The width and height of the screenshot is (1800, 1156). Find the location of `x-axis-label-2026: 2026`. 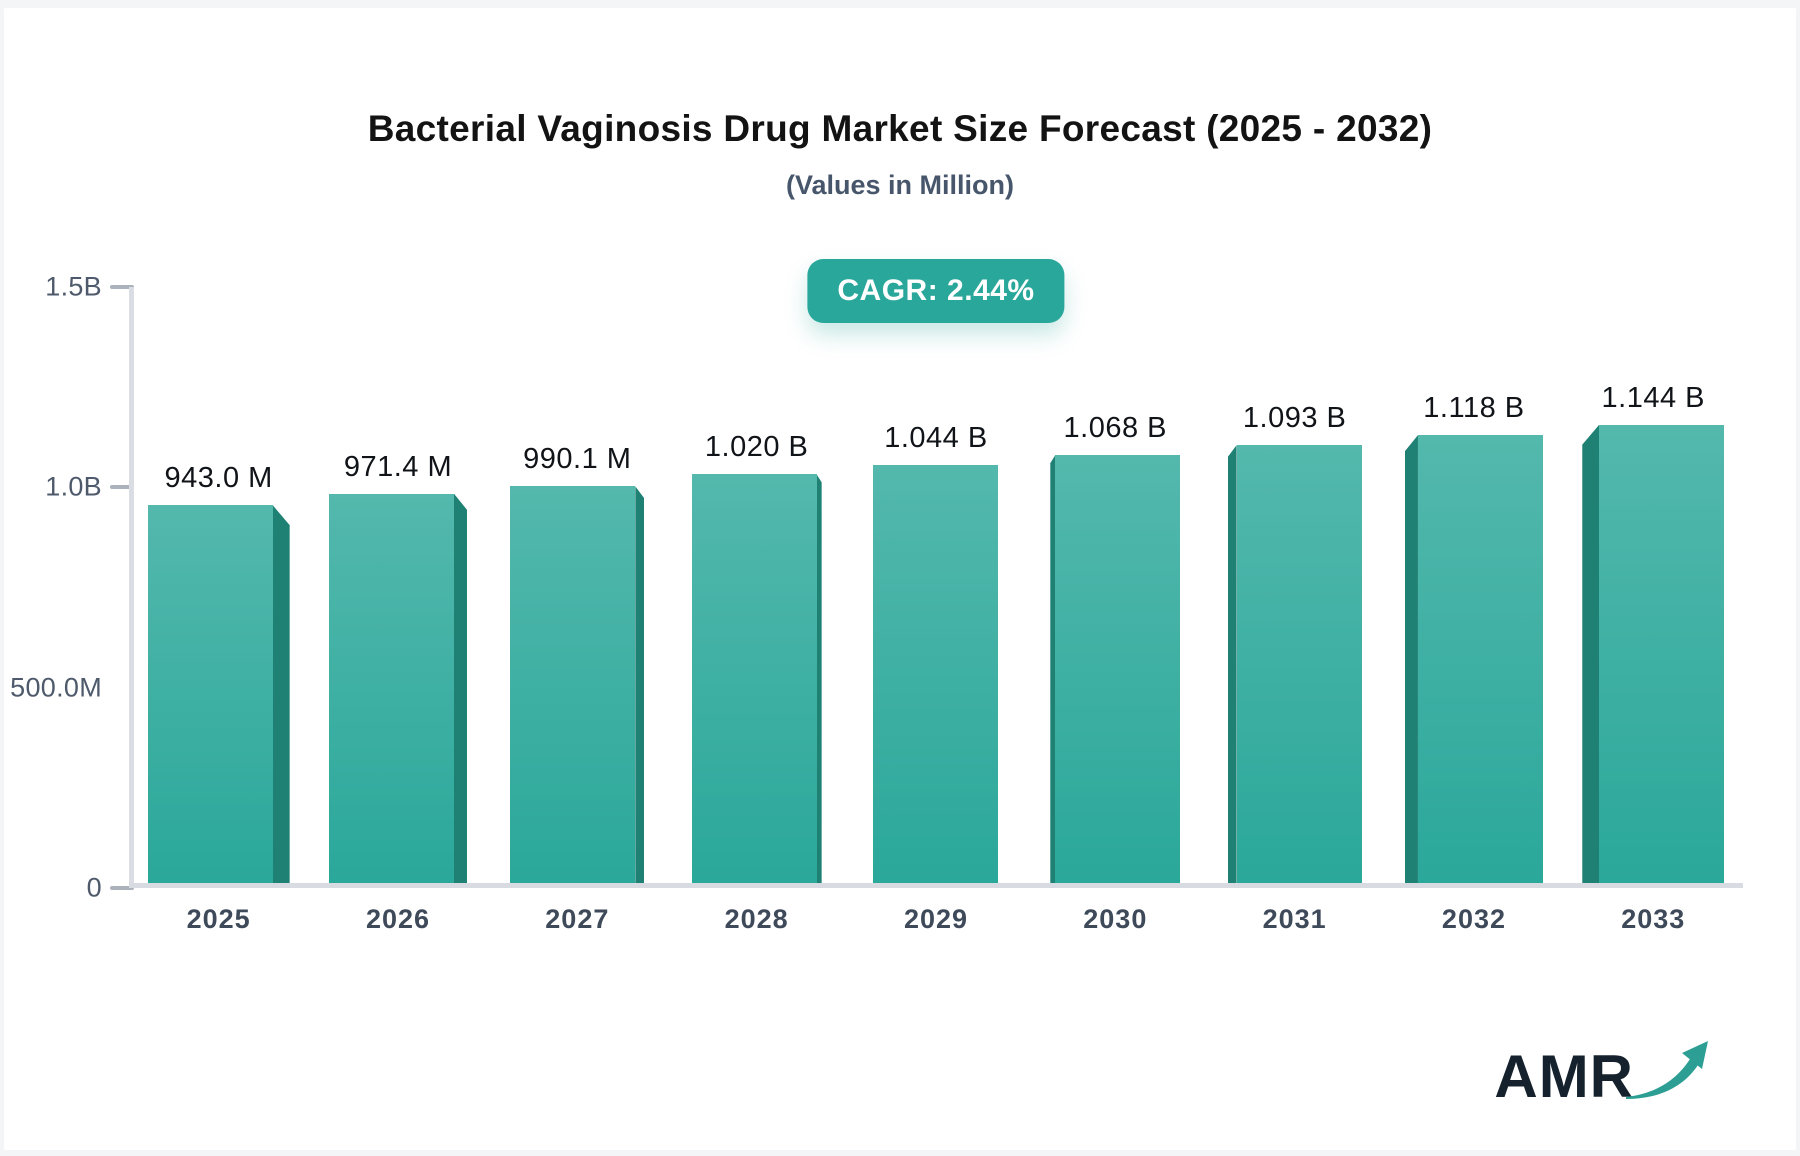

x-axis-label-2026: 2026 is located at coordinates (398, 919).